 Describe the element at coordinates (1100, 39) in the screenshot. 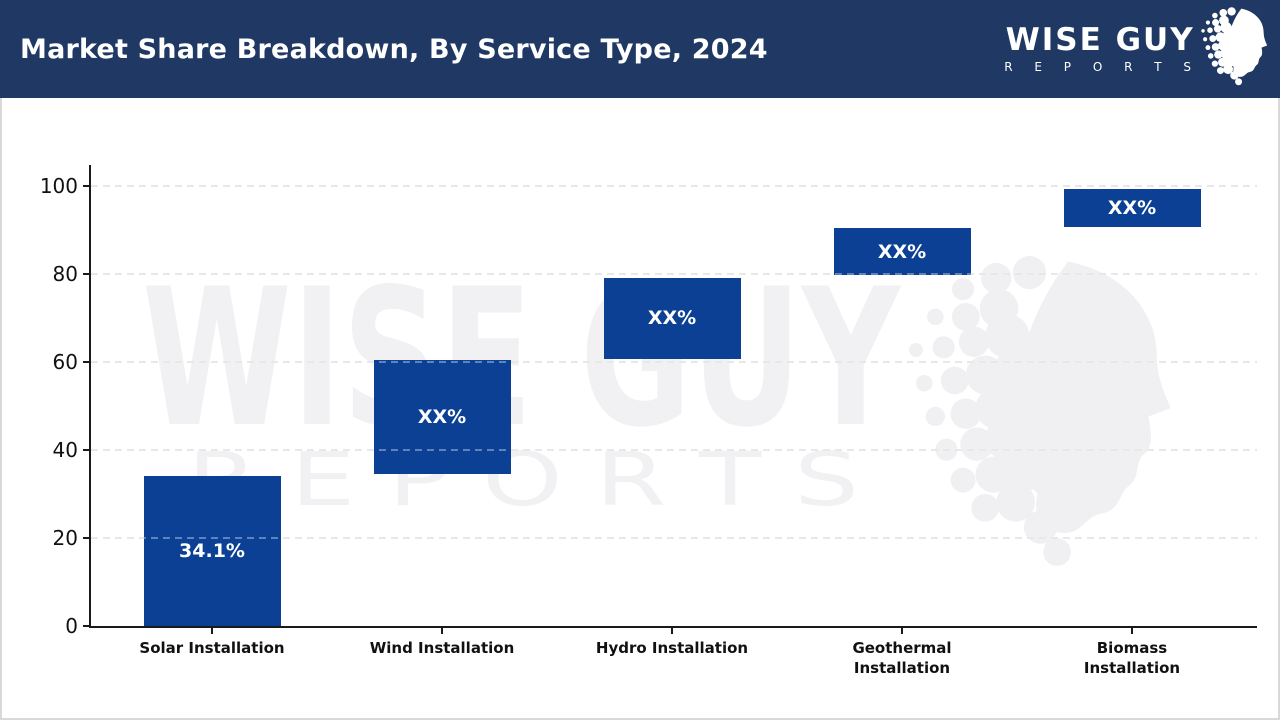

I see `logo-title: WISE GUY` at that location.